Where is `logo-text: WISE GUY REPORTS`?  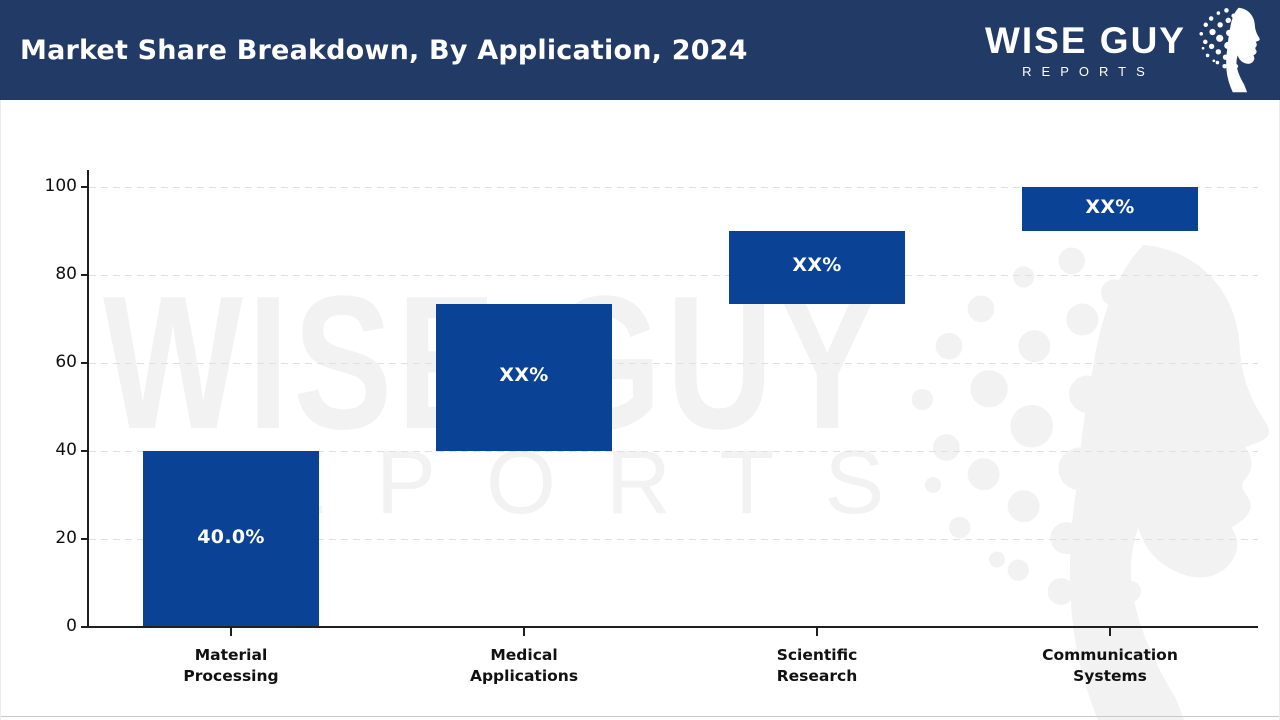 logo-text: WISE GUY REPORTS is located at coordinates (1085, 50).